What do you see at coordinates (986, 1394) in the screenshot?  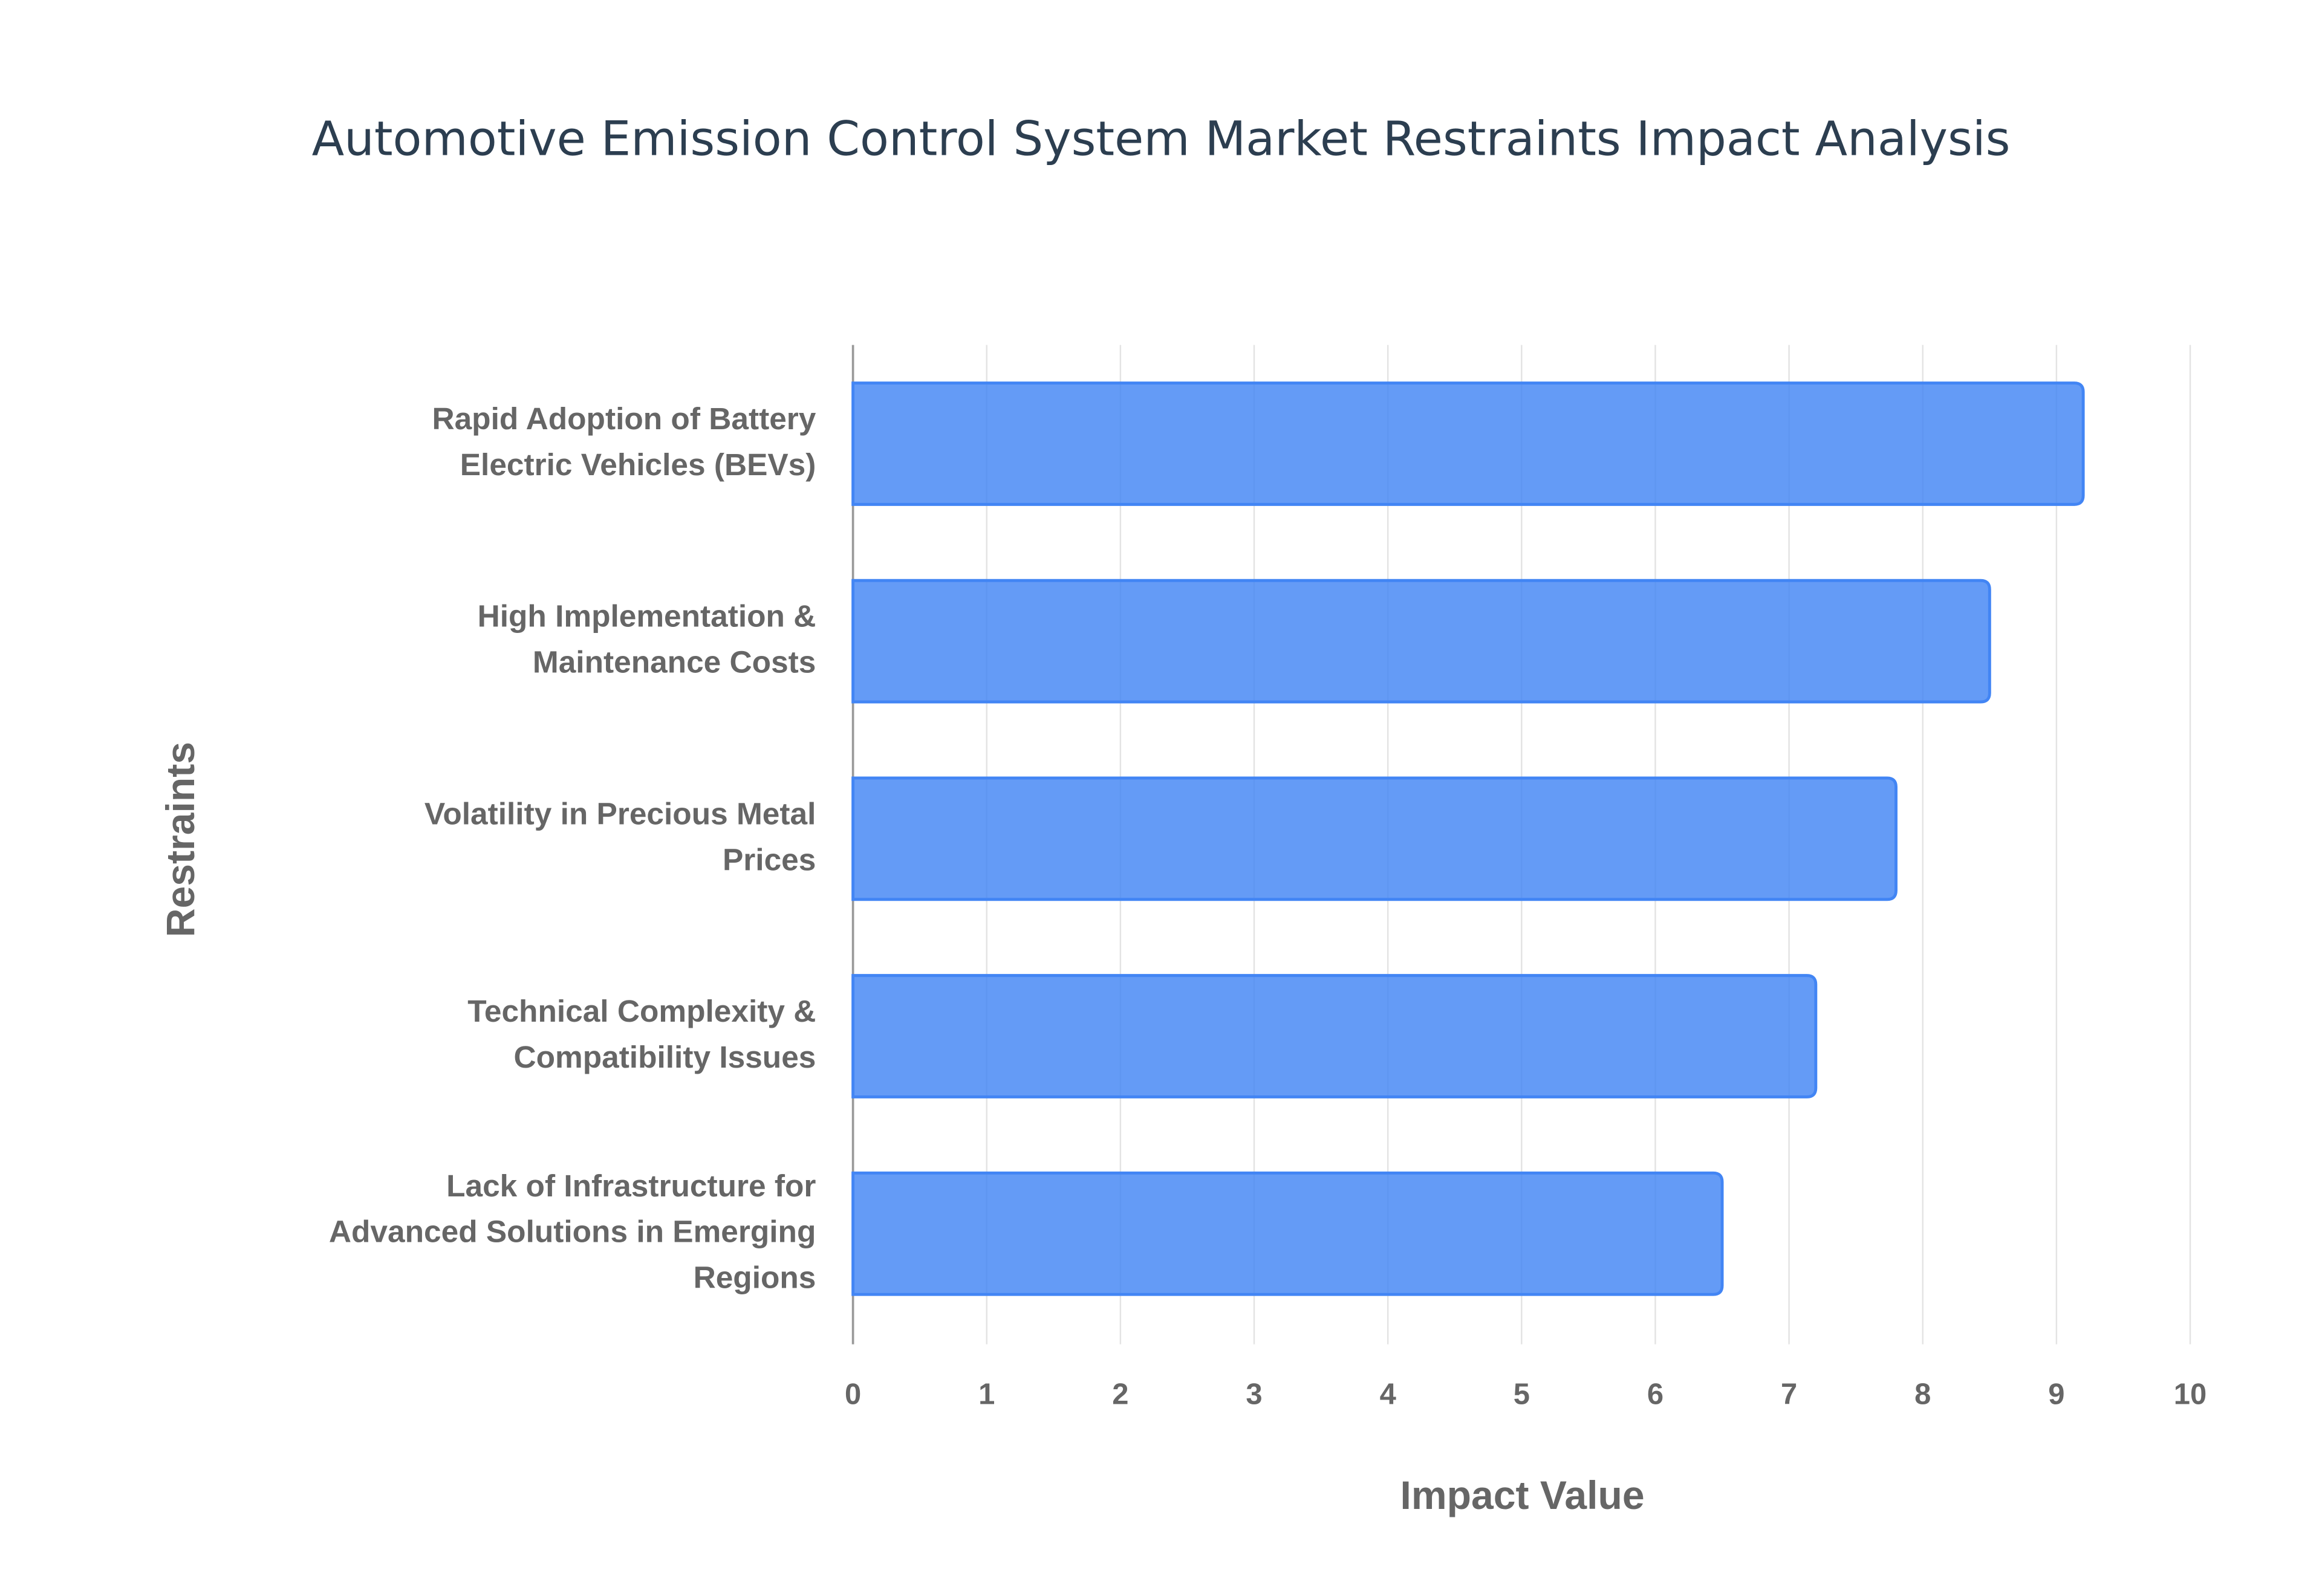 I see `x-tick-label: 1` at bounding box center [986, 1394].